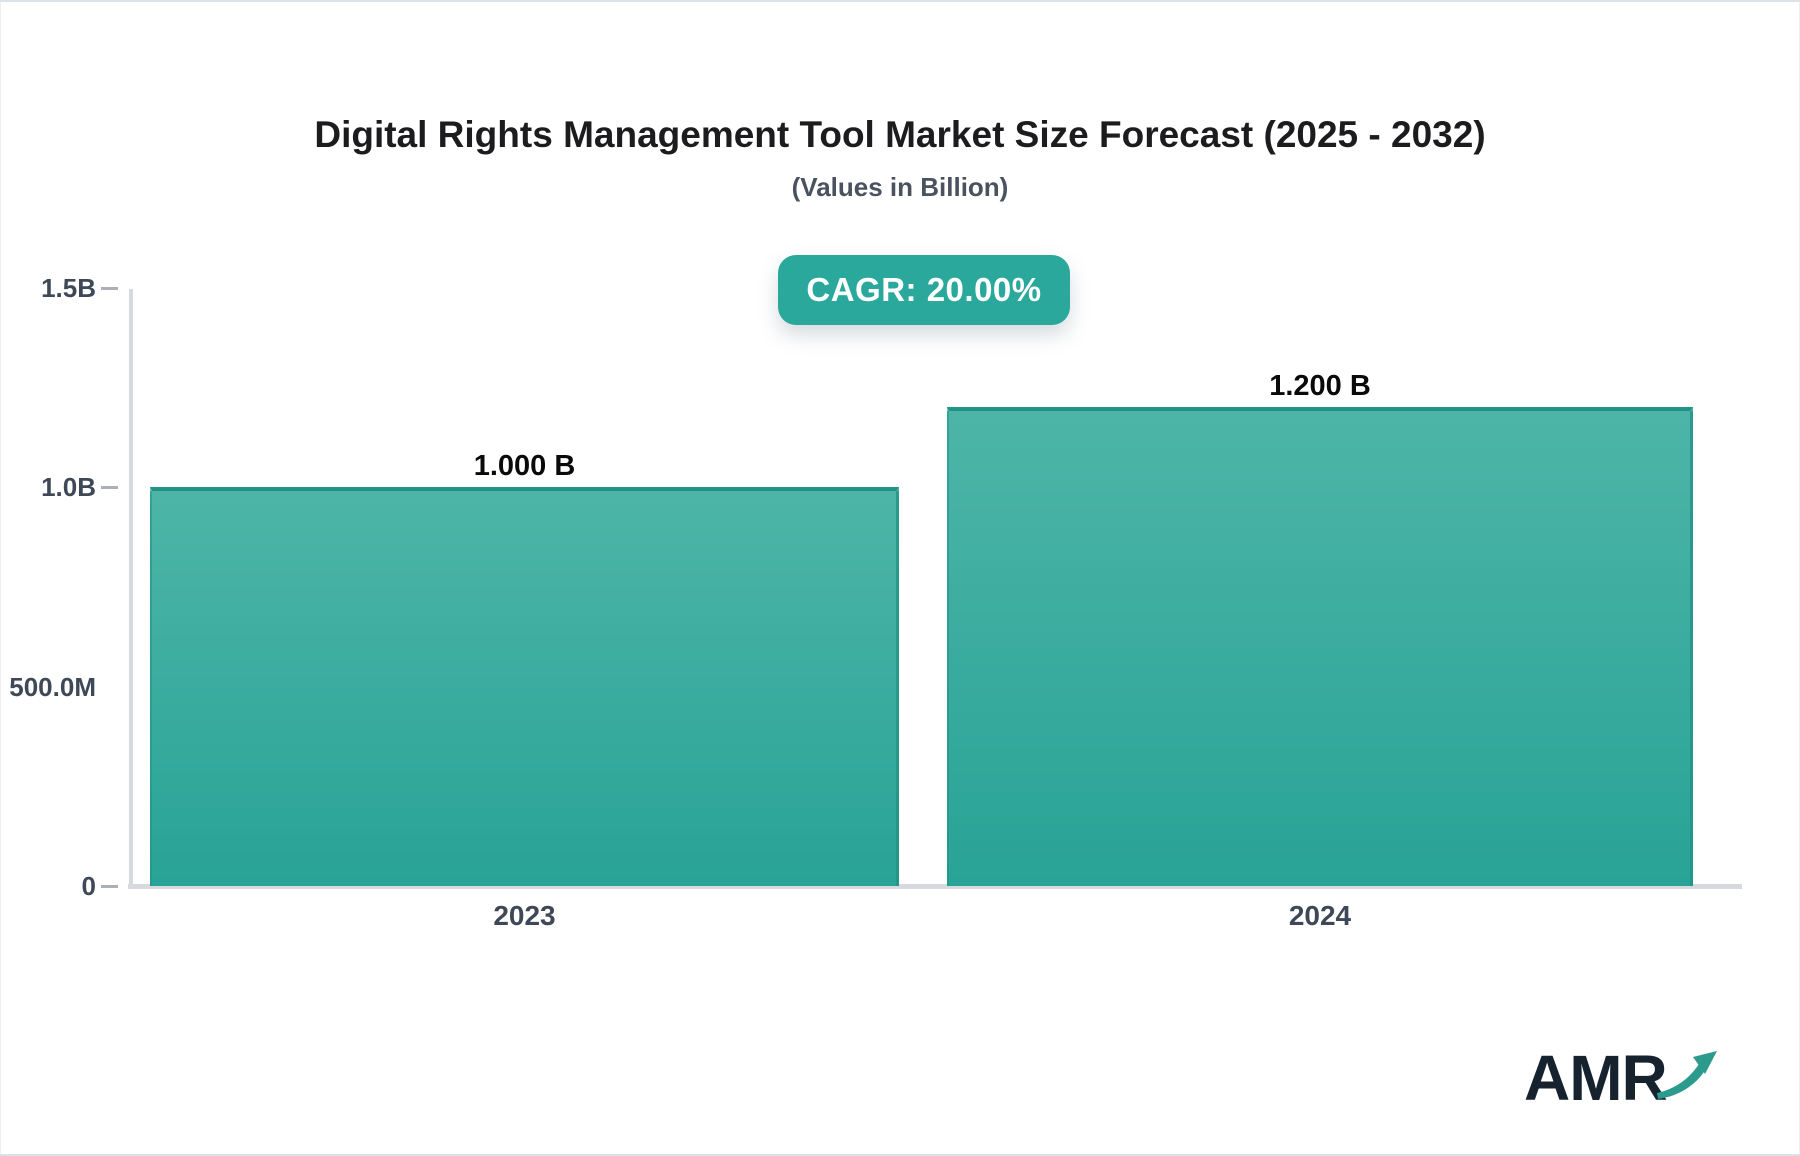  Describe the element at coordinates (524, 915) in the screenshot. I see `x-tick-label: 2023` at that location.